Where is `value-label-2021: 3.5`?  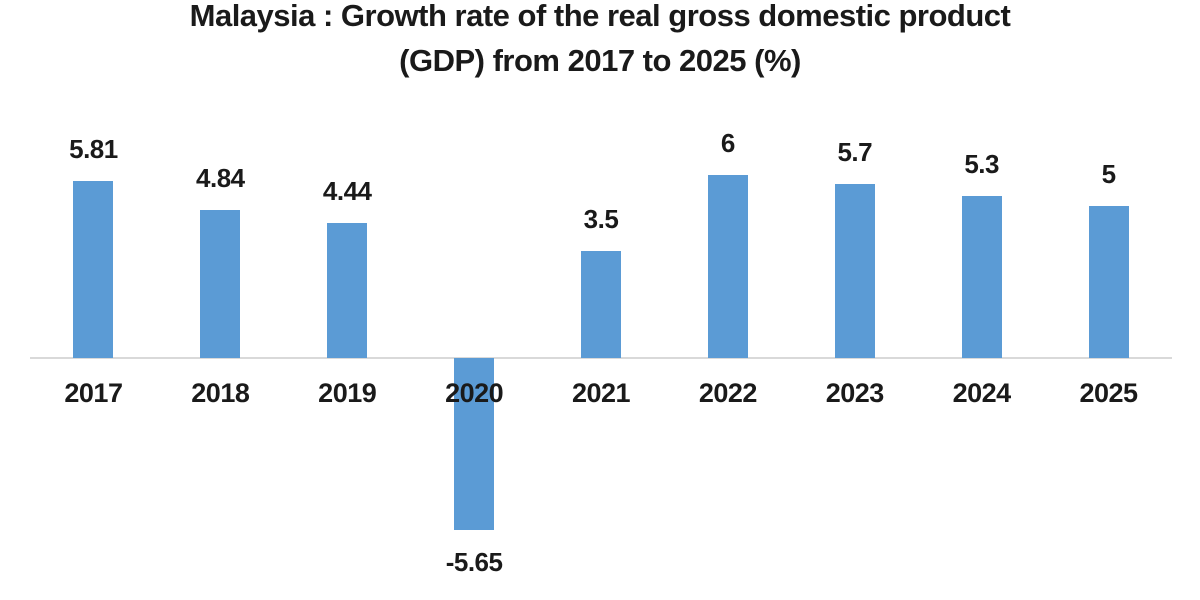 value-label-2021: 3.5 is located at coordinates (601, 219).